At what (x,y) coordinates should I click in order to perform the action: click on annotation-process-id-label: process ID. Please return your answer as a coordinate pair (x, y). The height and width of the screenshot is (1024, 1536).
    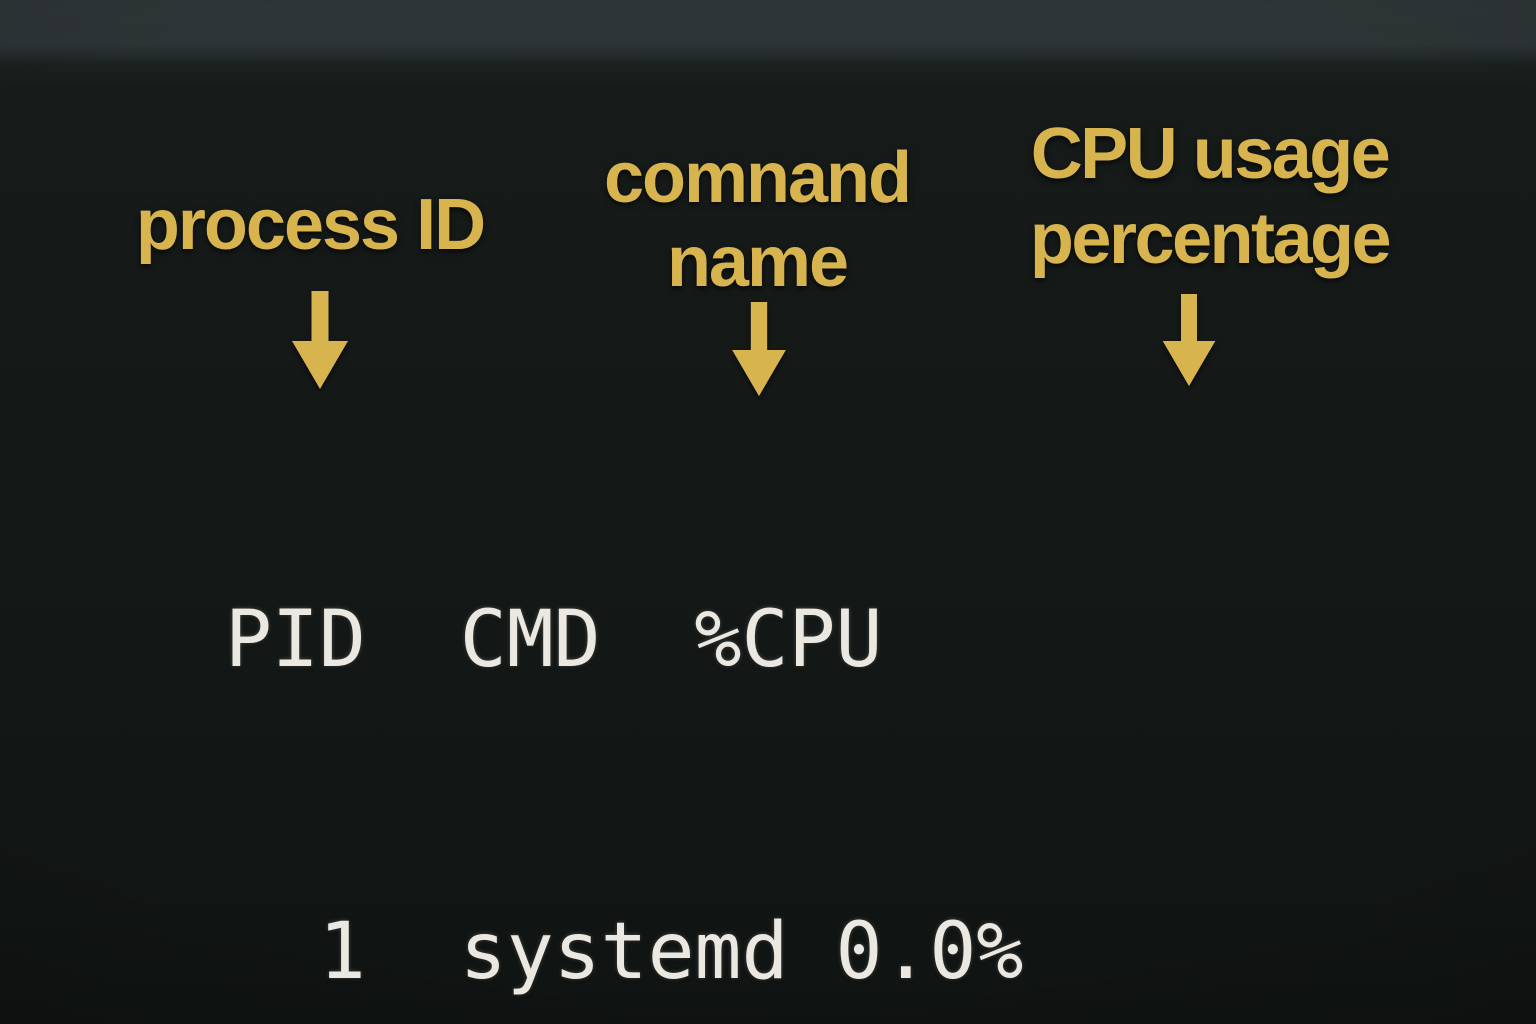
    Looking at the image, I should click on (310, 225).